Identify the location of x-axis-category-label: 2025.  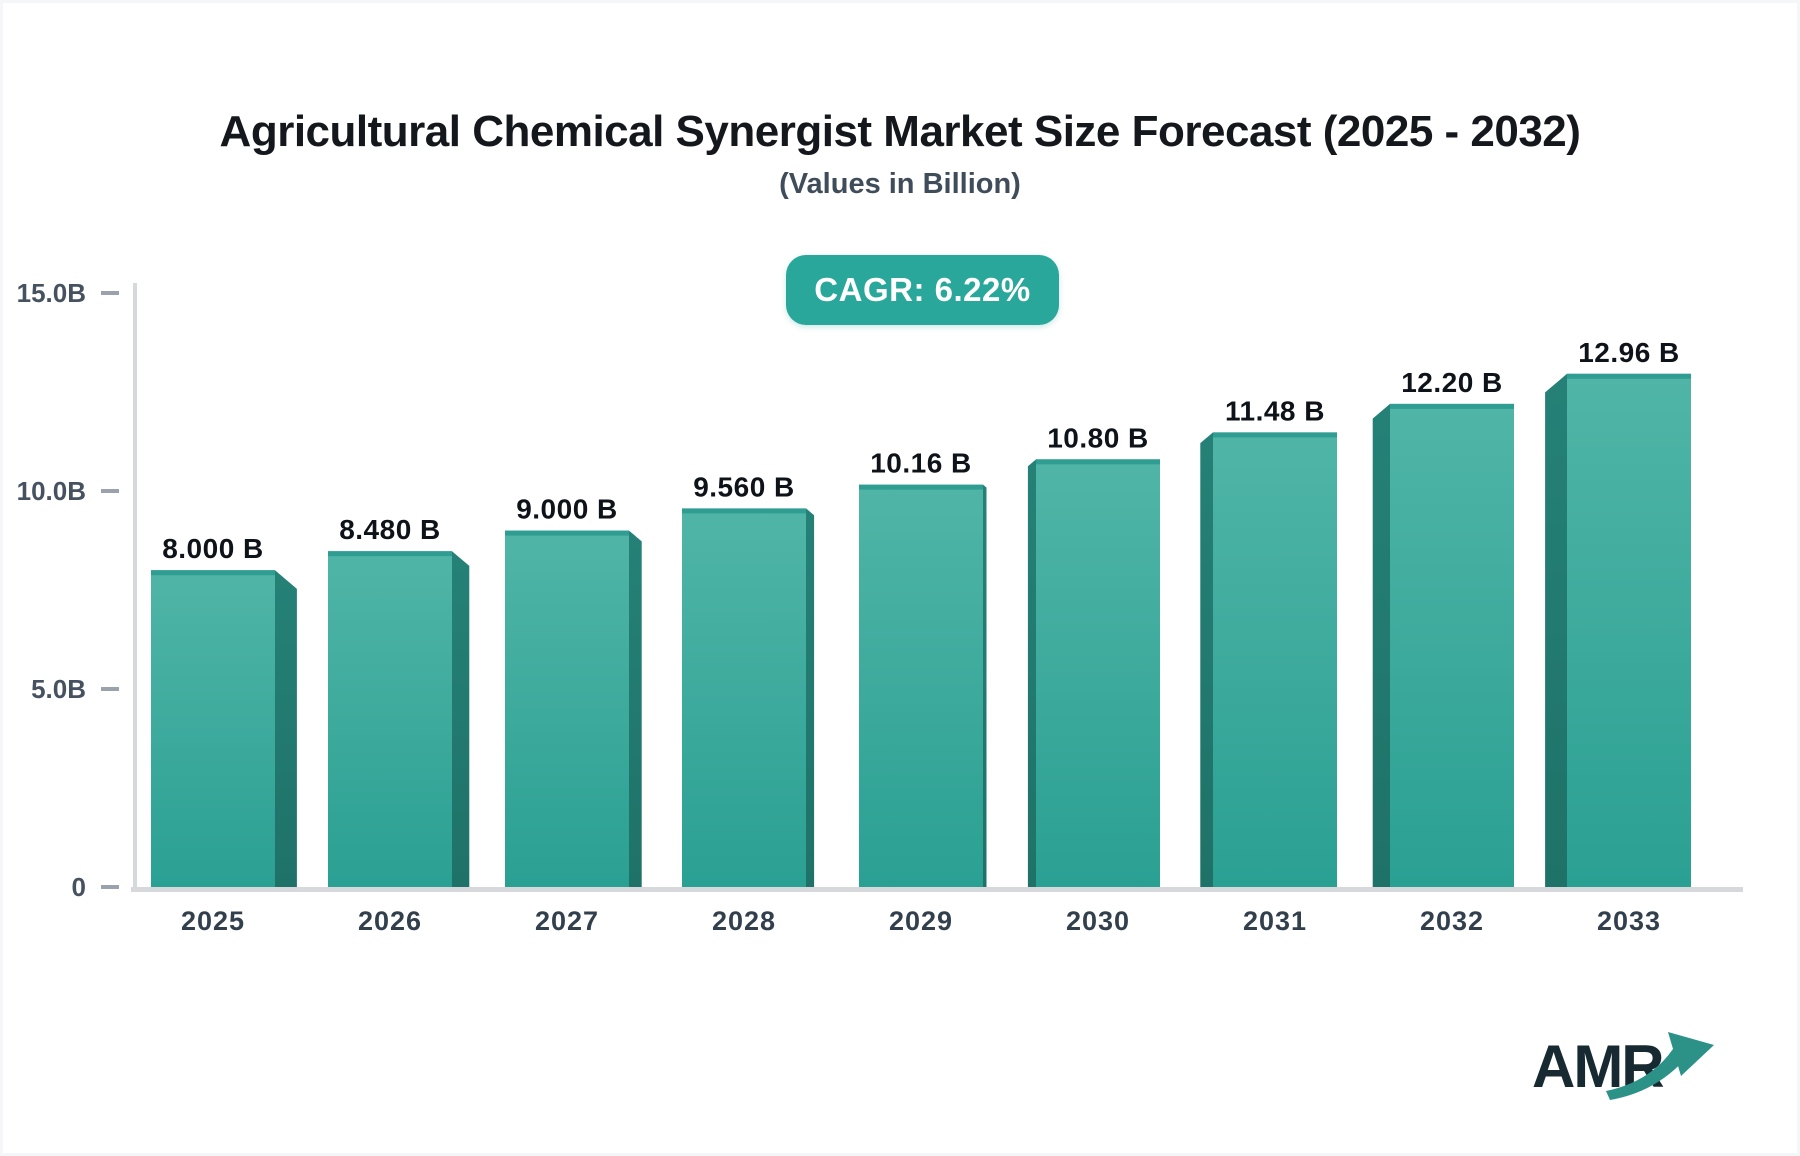
(213, 921).